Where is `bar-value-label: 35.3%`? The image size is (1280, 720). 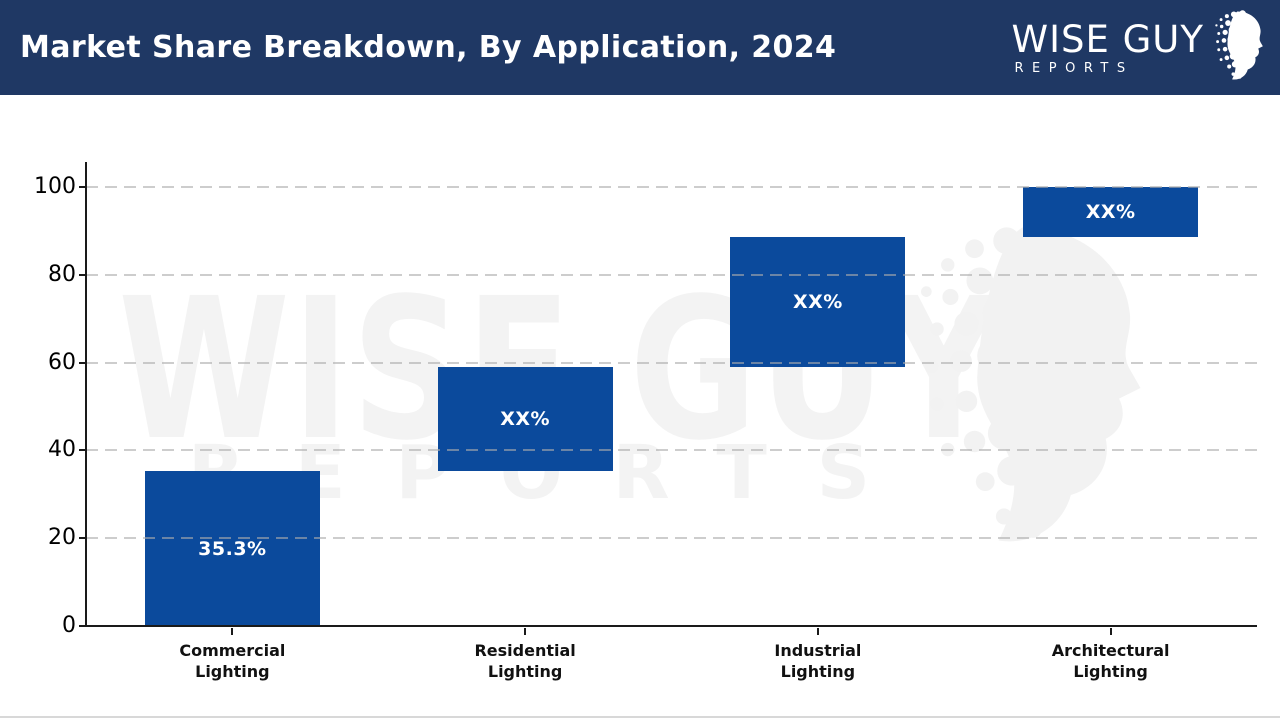
bar-value-label: 35.3% is located at coordinates (232, 548).